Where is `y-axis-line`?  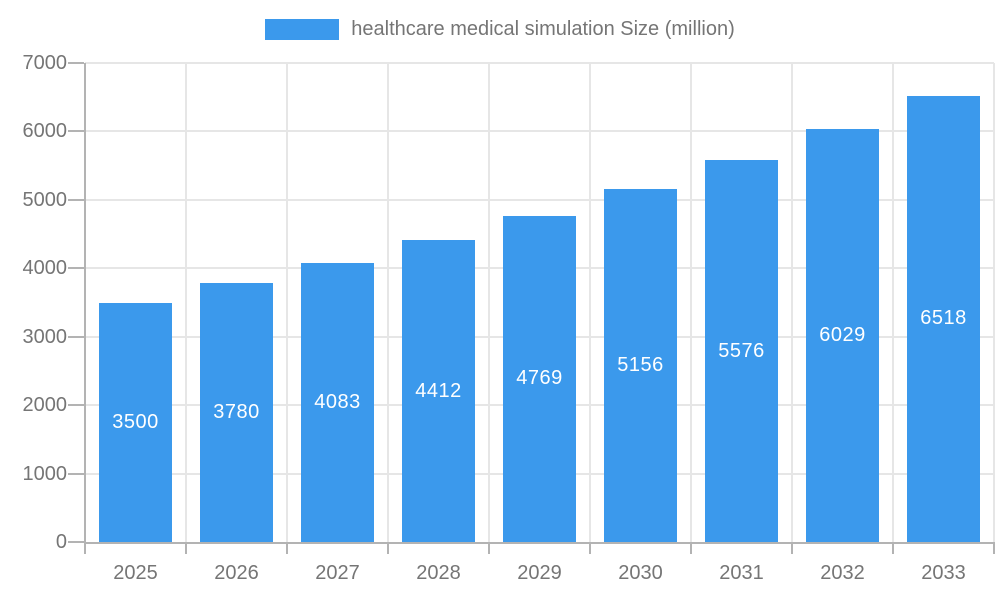
y-axis-line is located at coordinates (85, 302).